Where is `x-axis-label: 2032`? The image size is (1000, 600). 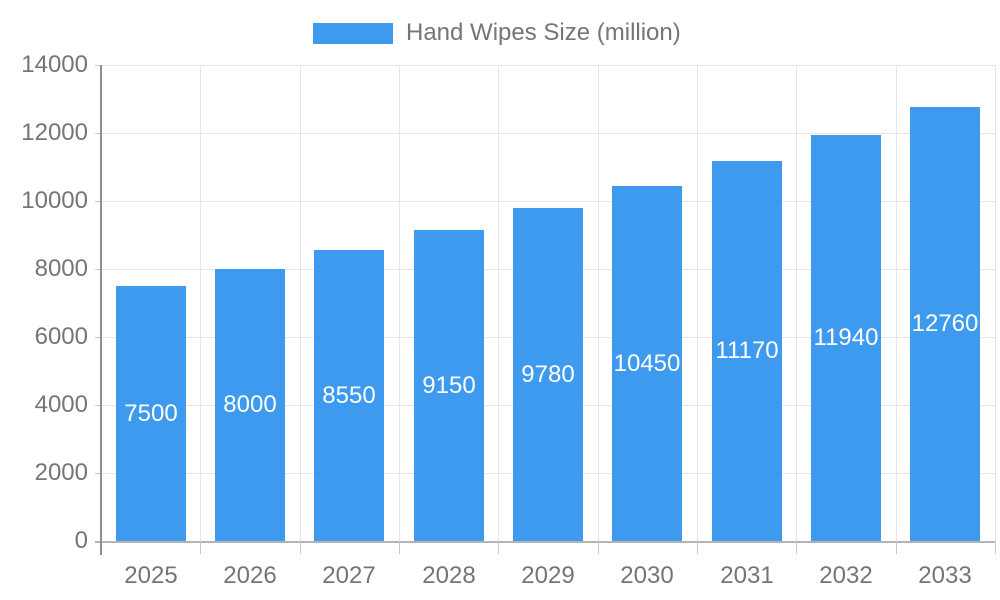
x-axis-label: 2032 is located at coordinates (846, 575).